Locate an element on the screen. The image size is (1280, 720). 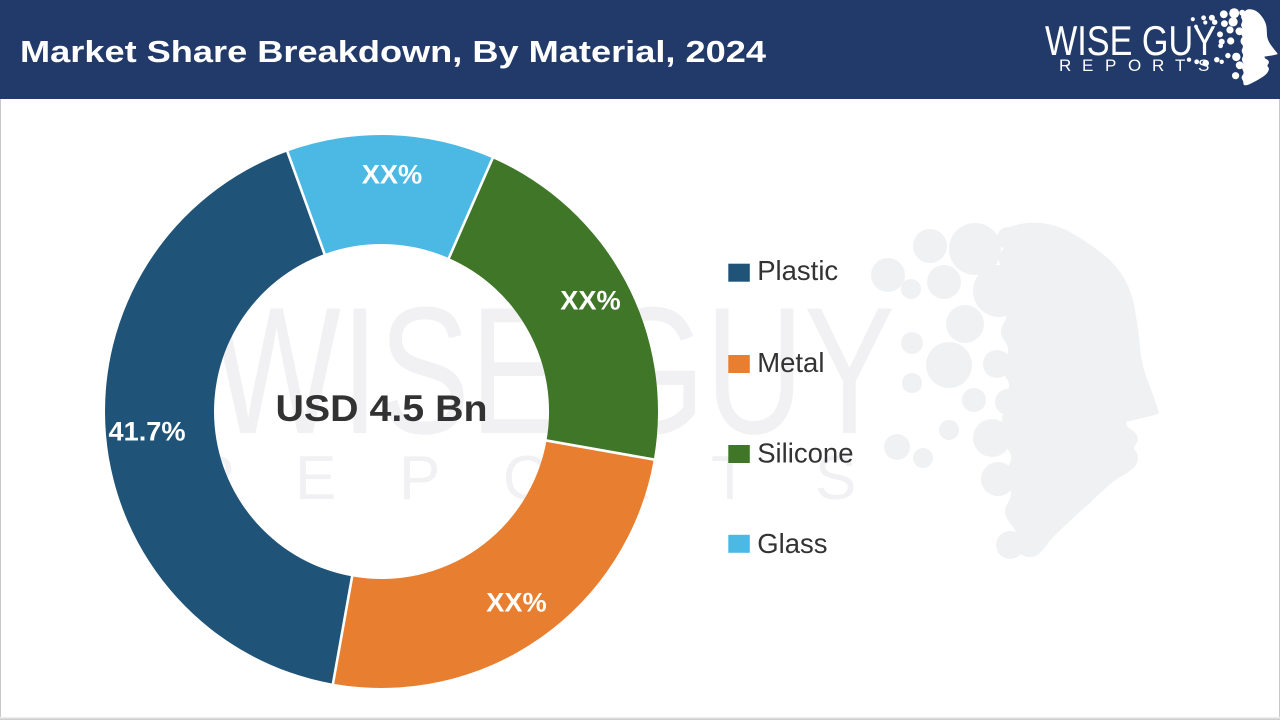
svg-text: Silicone is located at coordinates (805, 453).